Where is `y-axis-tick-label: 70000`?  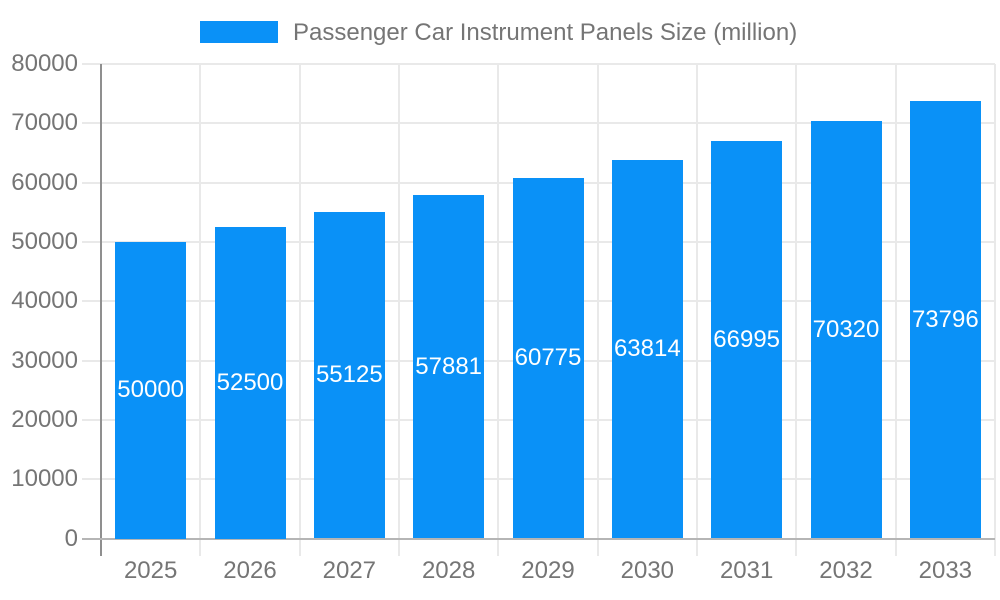 y-axis-tick-label: 70000 is located at coordinates (44, 123).